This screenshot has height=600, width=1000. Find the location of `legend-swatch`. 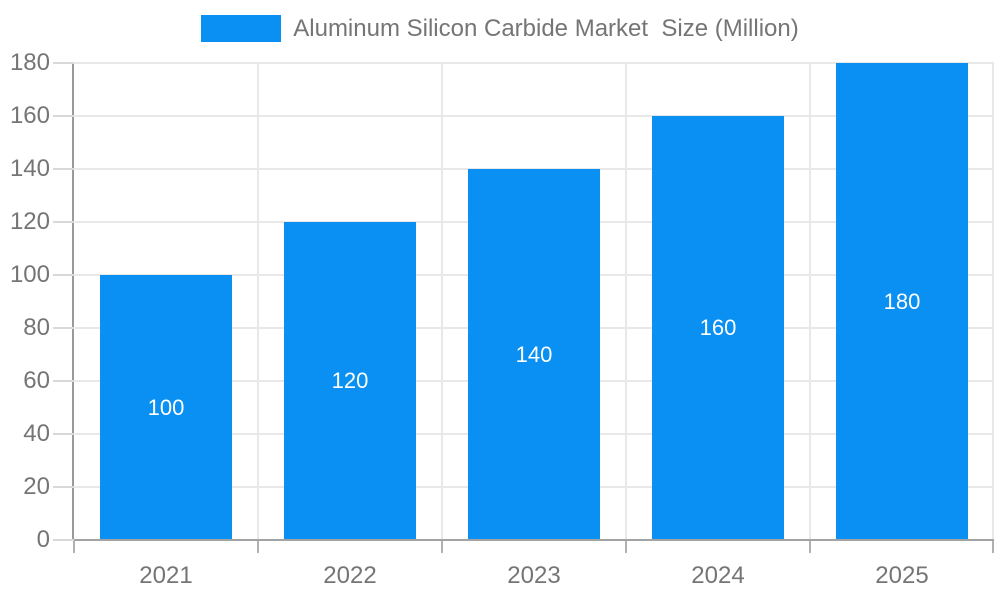

legend-swatch is located at coordinates (241, 28).